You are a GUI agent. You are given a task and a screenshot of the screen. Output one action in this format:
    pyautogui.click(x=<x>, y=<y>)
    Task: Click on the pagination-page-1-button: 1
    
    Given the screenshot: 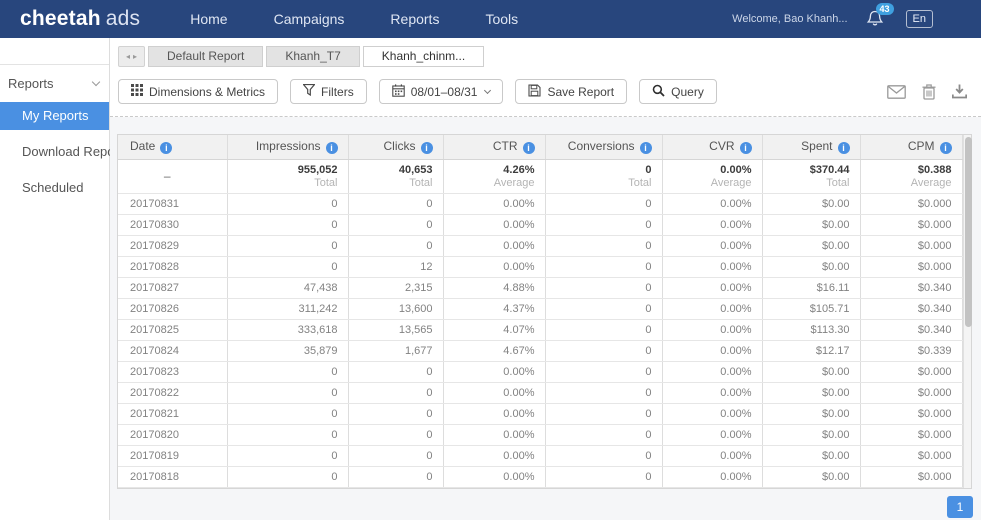 What is the action you would take?
    pyautogui.click(x=960, y=507)
    